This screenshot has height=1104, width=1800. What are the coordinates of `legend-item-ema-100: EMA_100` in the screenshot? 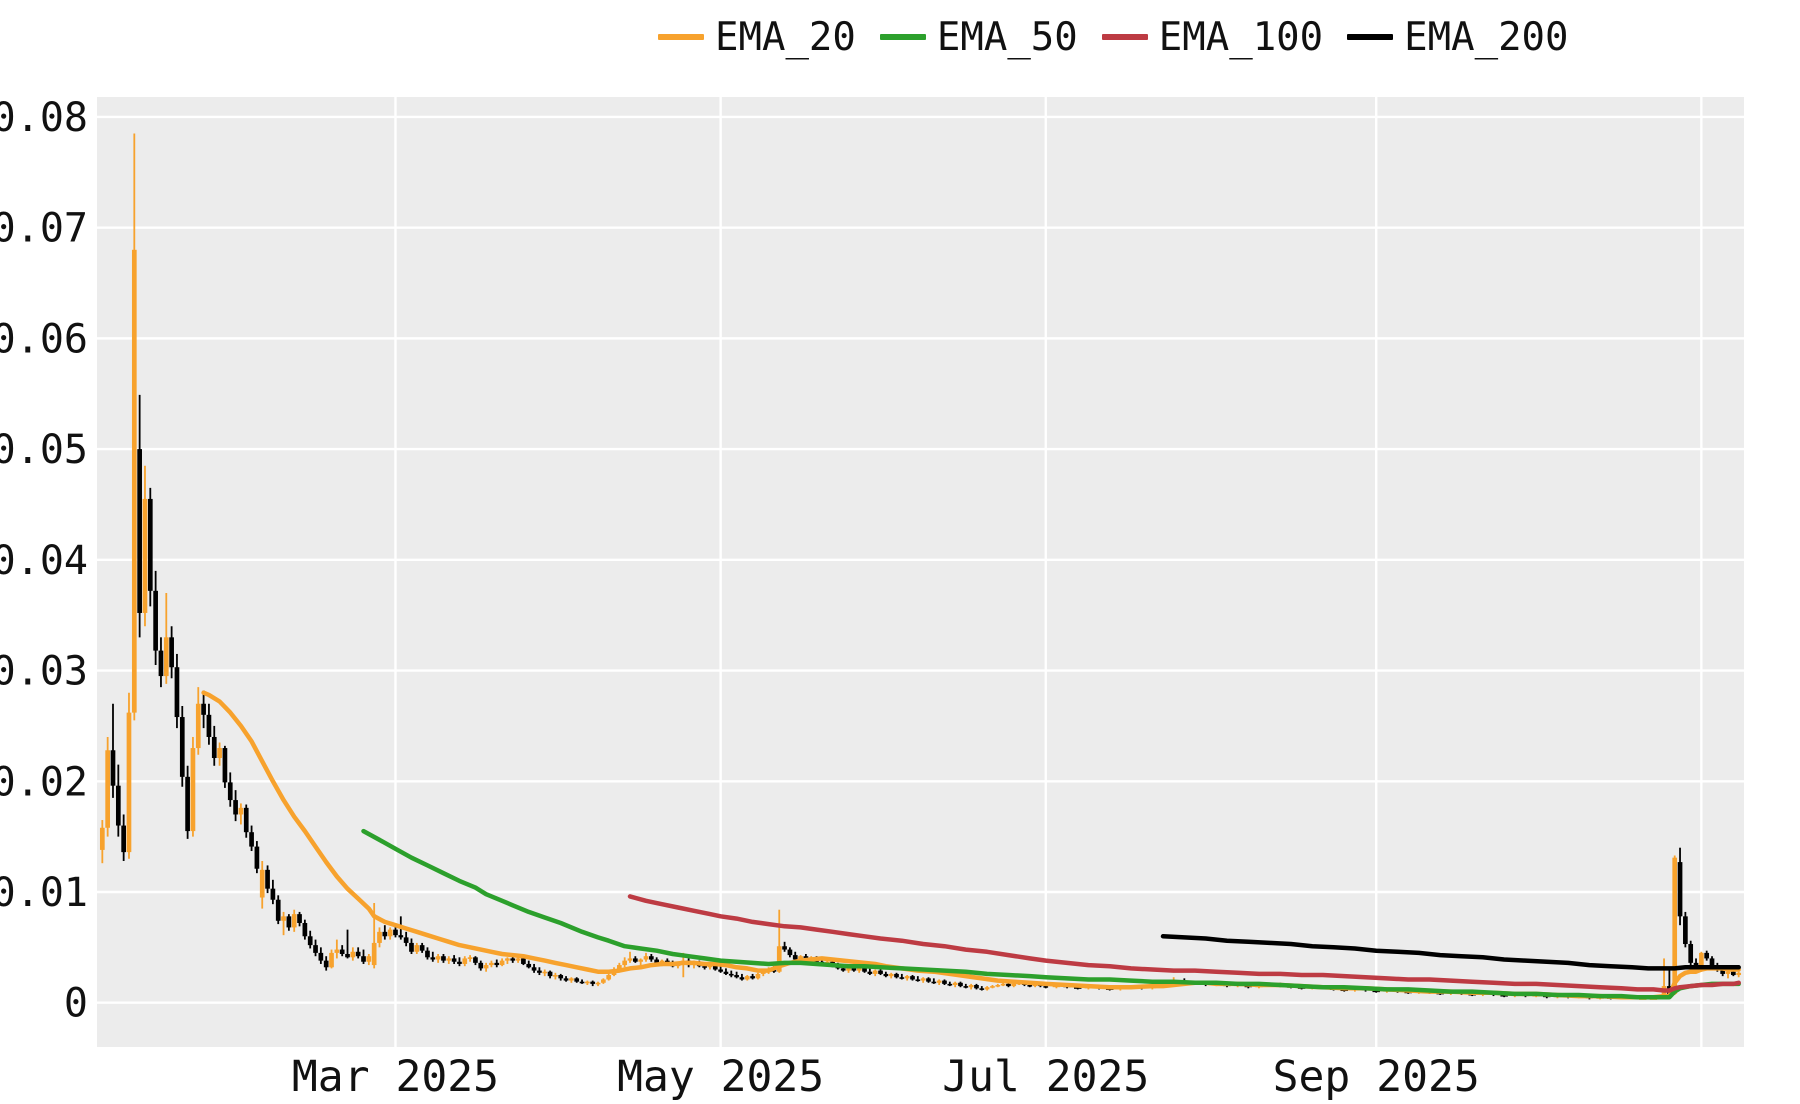 It's located at (1212, 37).